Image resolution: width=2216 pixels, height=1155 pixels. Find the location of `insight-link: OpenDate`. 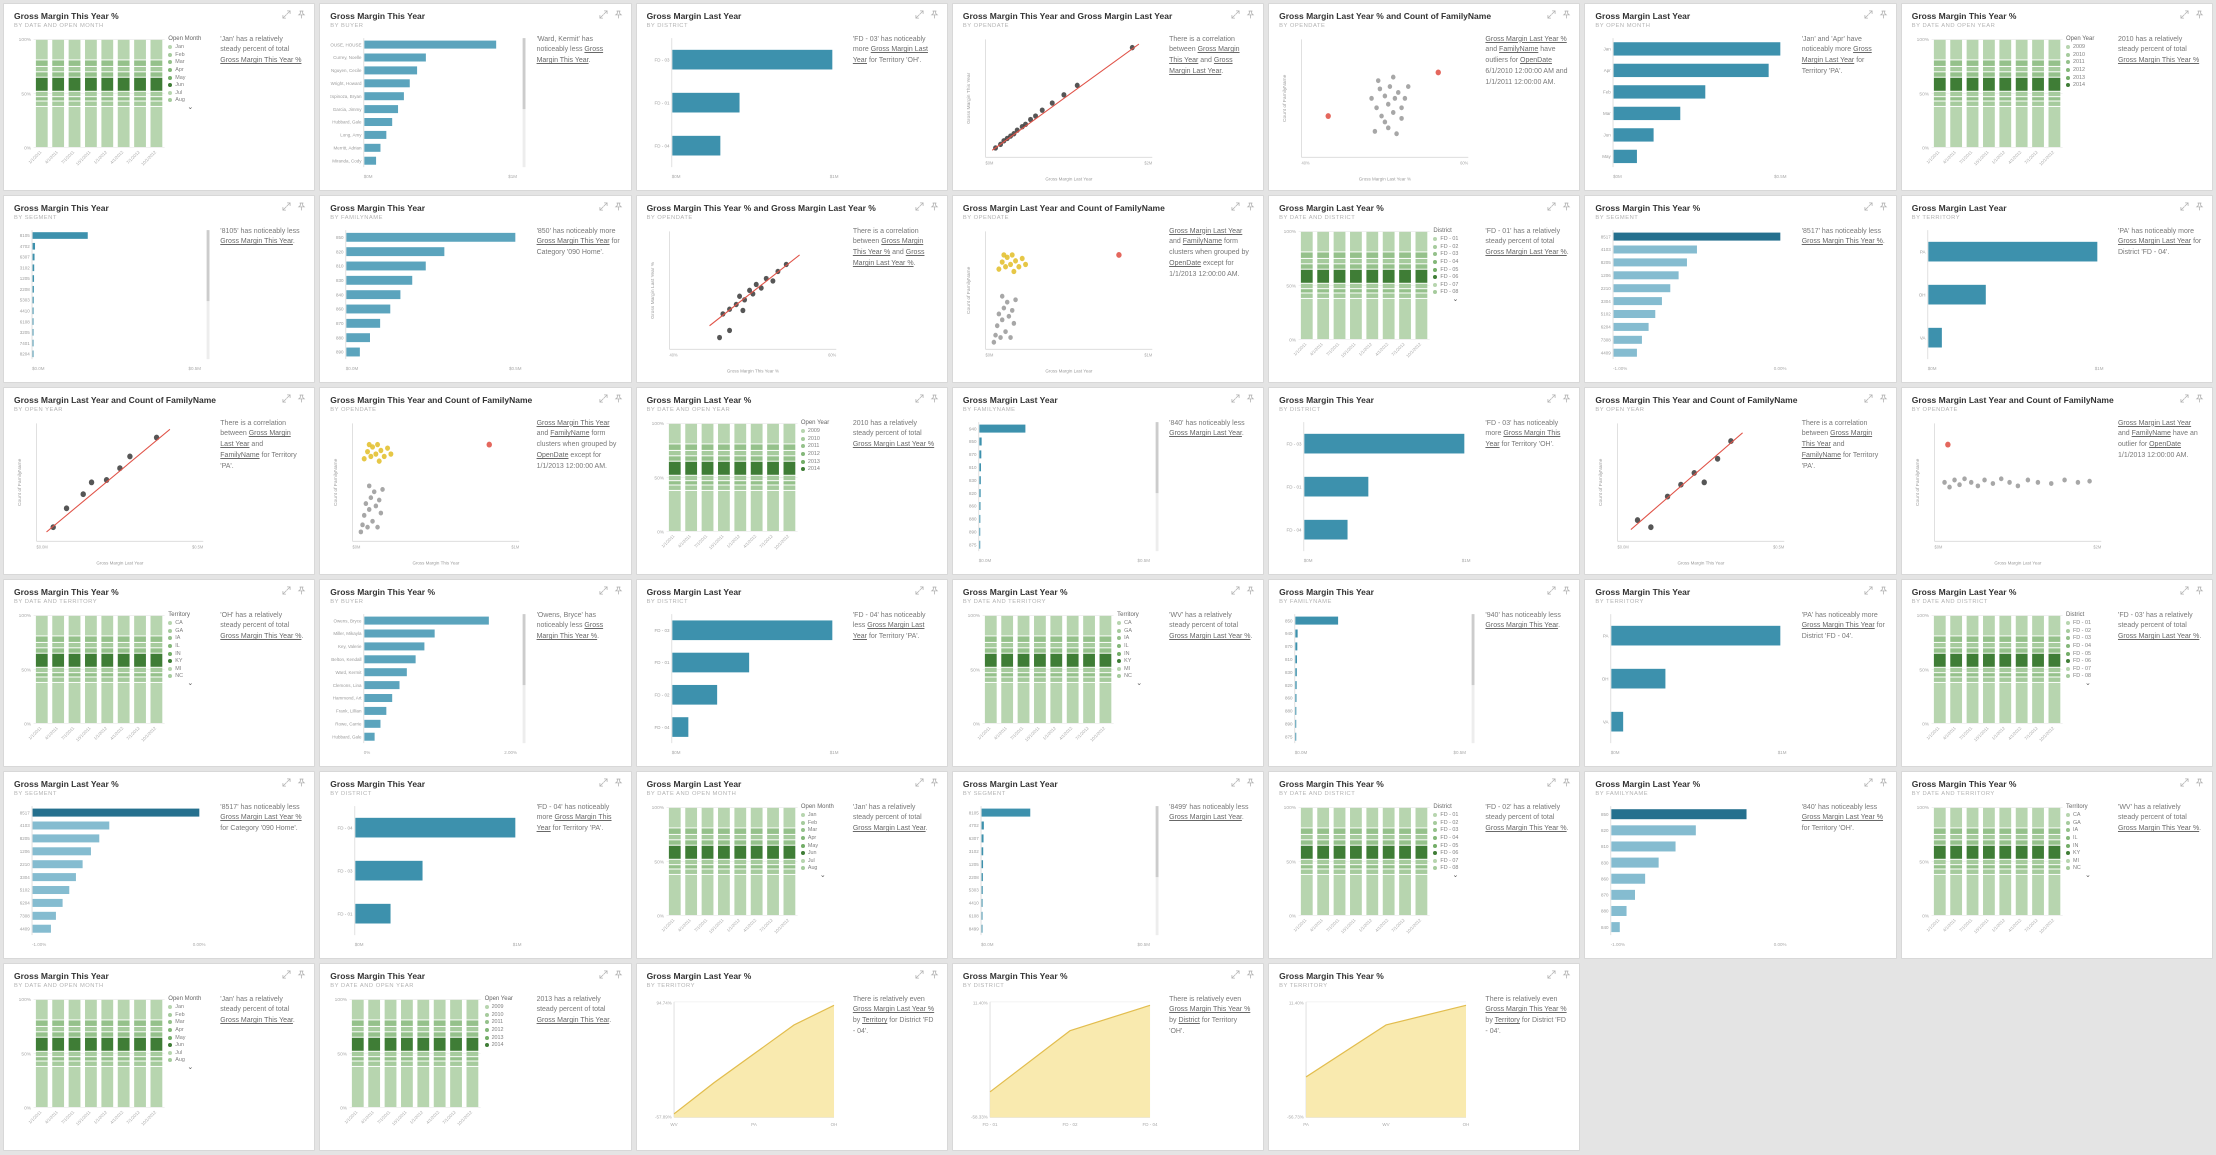

insight-link: OpenDate is located at coordinates (1536, 61).